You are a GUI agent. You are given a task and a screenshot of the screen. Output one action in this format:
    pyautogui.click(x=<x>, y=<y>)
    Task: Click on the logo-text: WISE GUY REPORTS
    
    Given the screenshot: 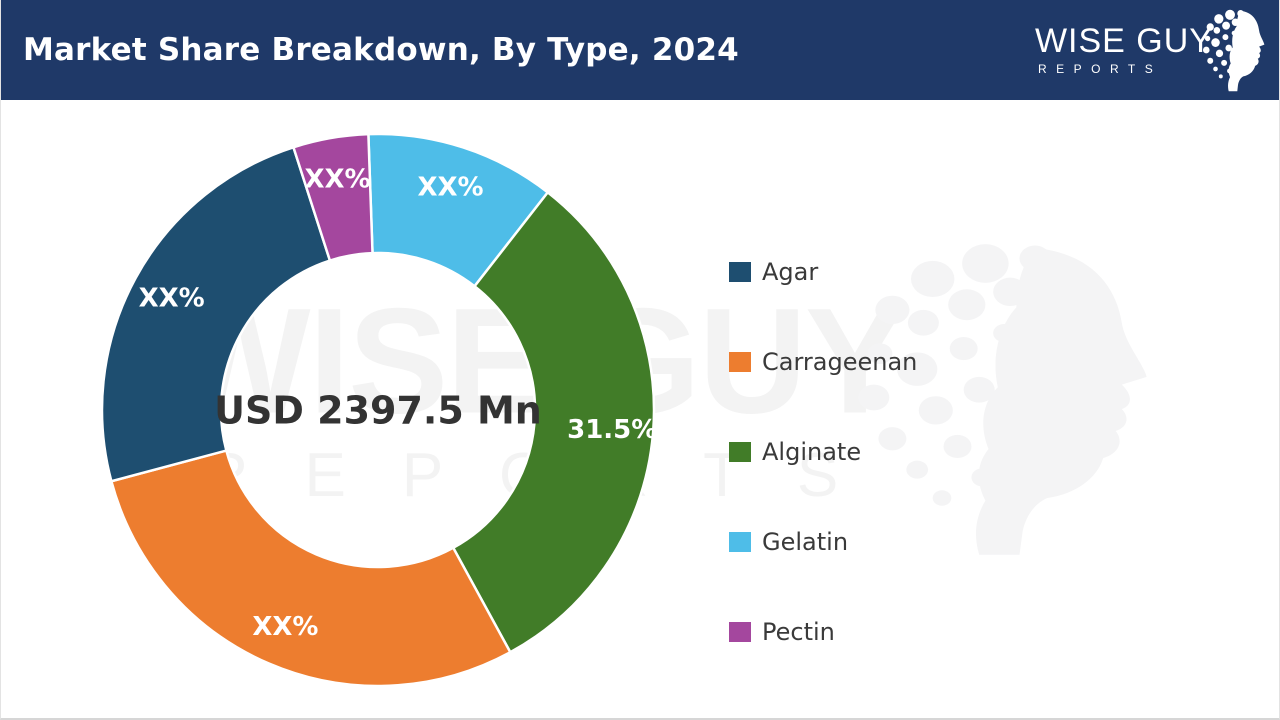 What is the action you would take?
    pyautogui.click(x=1124, y=50)
    